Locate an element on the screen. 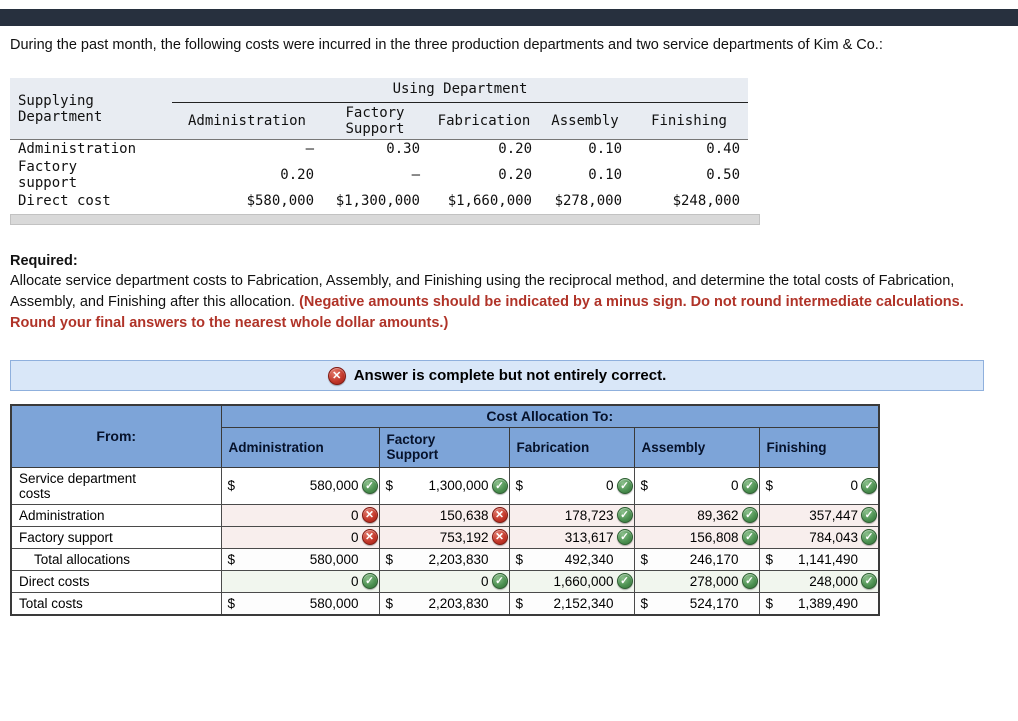 Image resolution: width=1018 pixels, height=721 pixels. row-label: Direct cost is located at coordinates (91, 201).